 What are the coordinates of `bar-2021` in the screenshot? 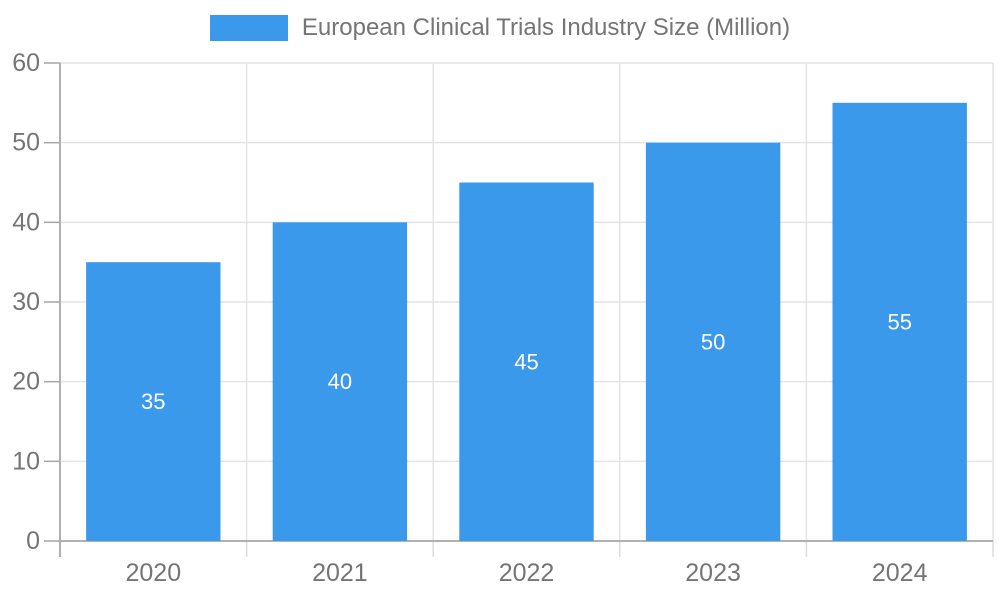 It's located at (340, 382).